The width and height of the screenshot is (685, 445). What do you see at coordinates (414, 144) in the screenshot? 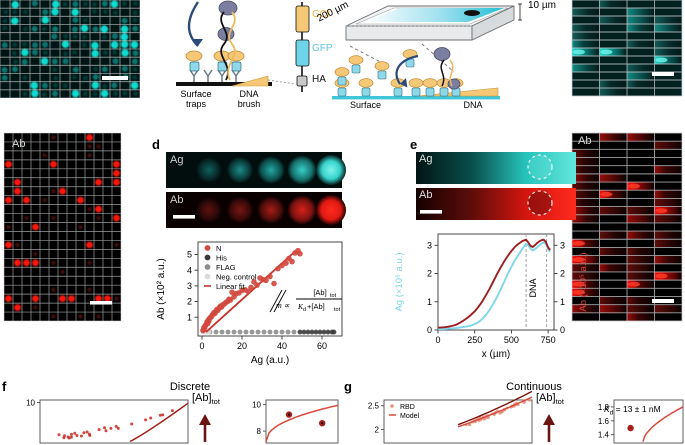
I see `panel-e-letter: e` at bounding box center [414, 144].